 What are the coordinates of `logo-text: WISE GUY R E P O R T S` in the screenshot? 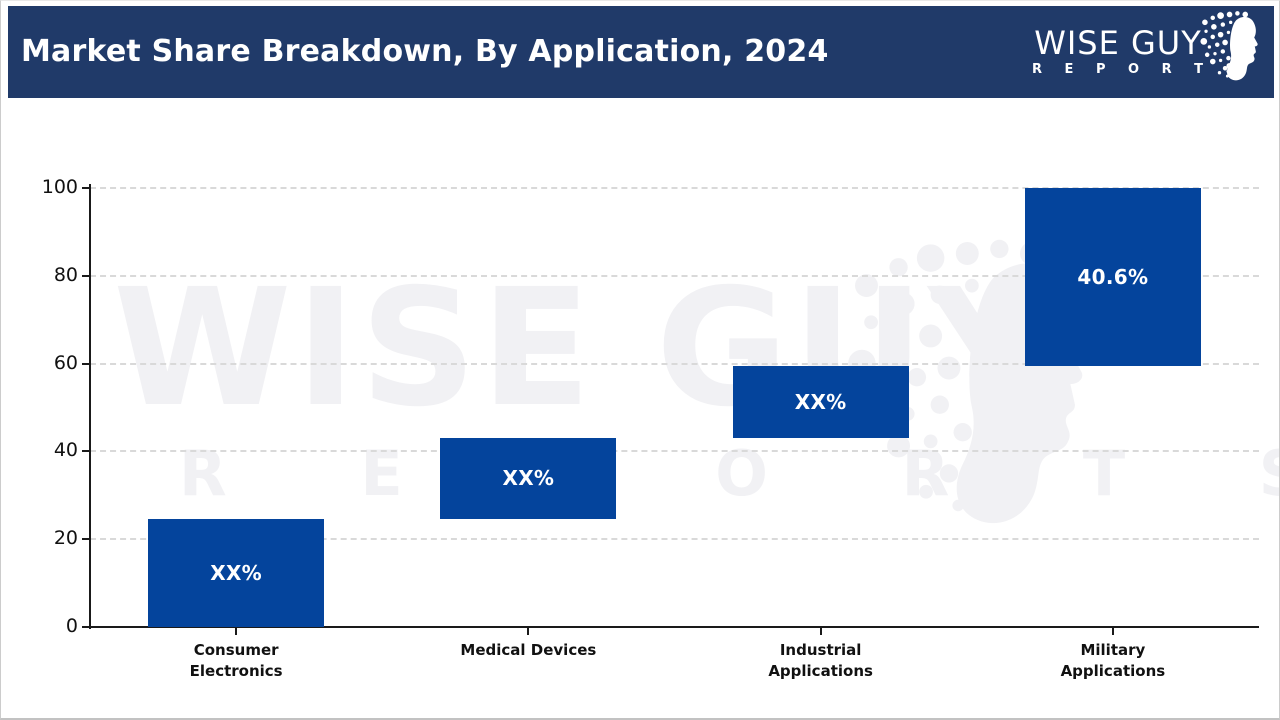 It's located at (1138, 51).